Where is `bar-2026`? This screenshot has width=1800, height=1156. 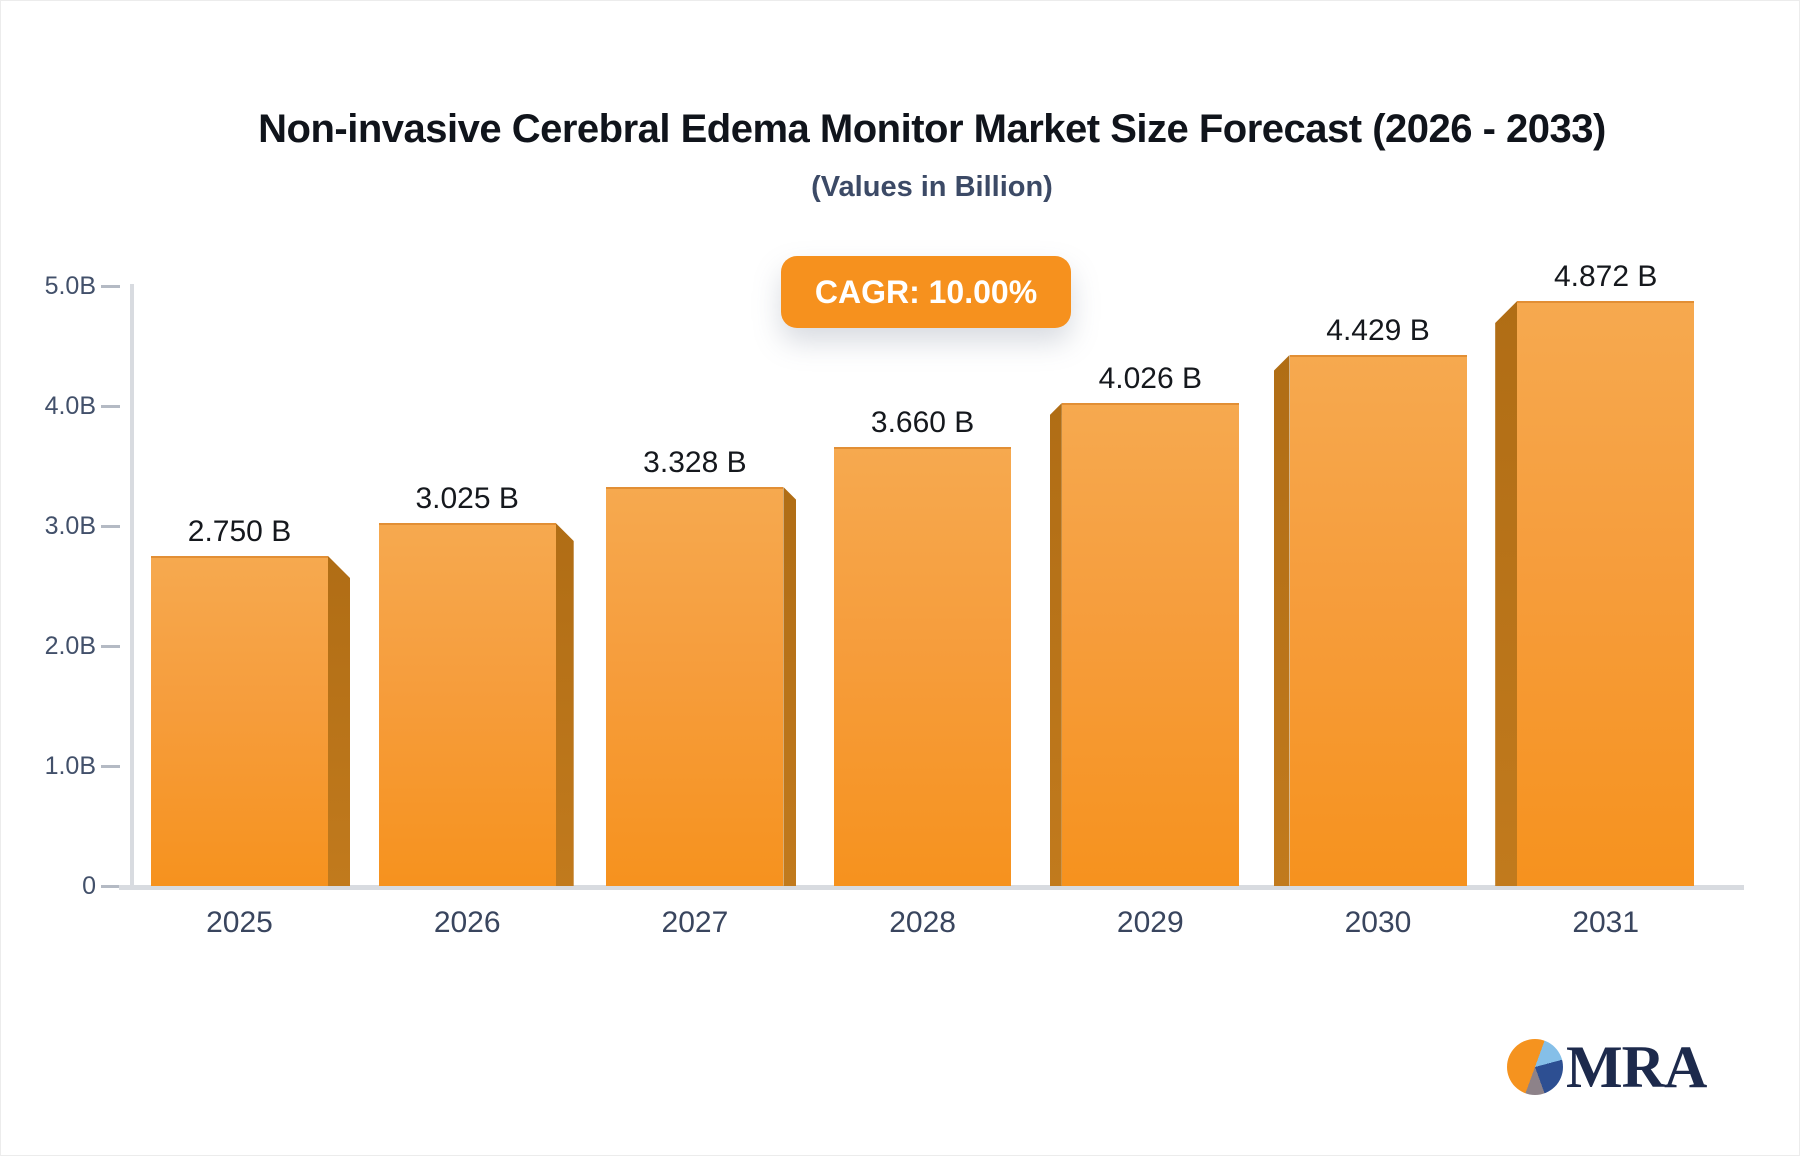
bar-2026 is located at coordinates (476, 704).